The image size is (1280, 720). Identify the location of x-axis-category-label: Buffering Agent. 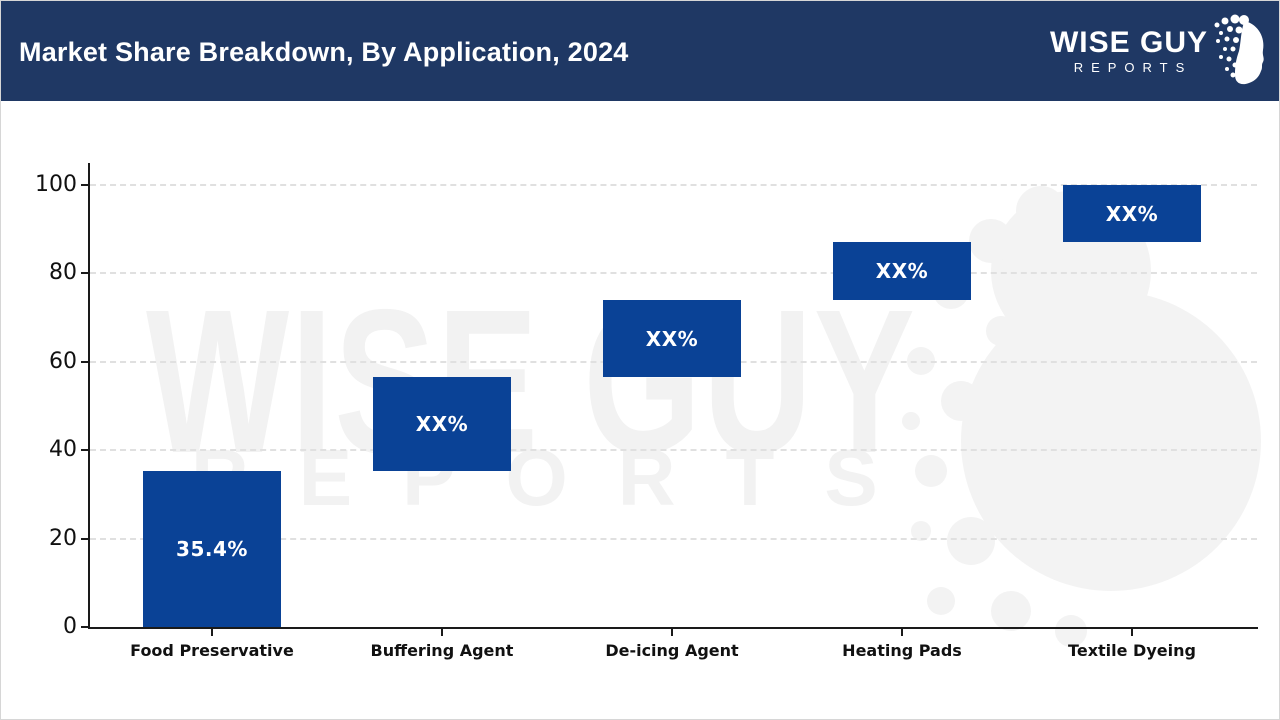
(442, 650).